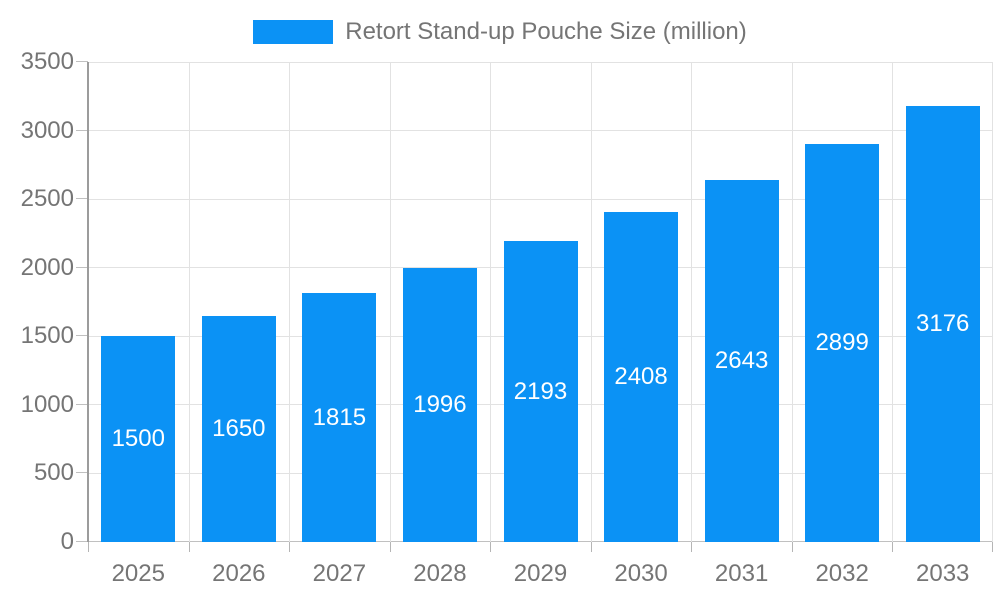 The height and width of the screenshot is (600, 1000). What do you see at coordinates (47, 61) in the screenshot?
I see `y-axis-label-3500: 3500` at bounding box center [47, 61].